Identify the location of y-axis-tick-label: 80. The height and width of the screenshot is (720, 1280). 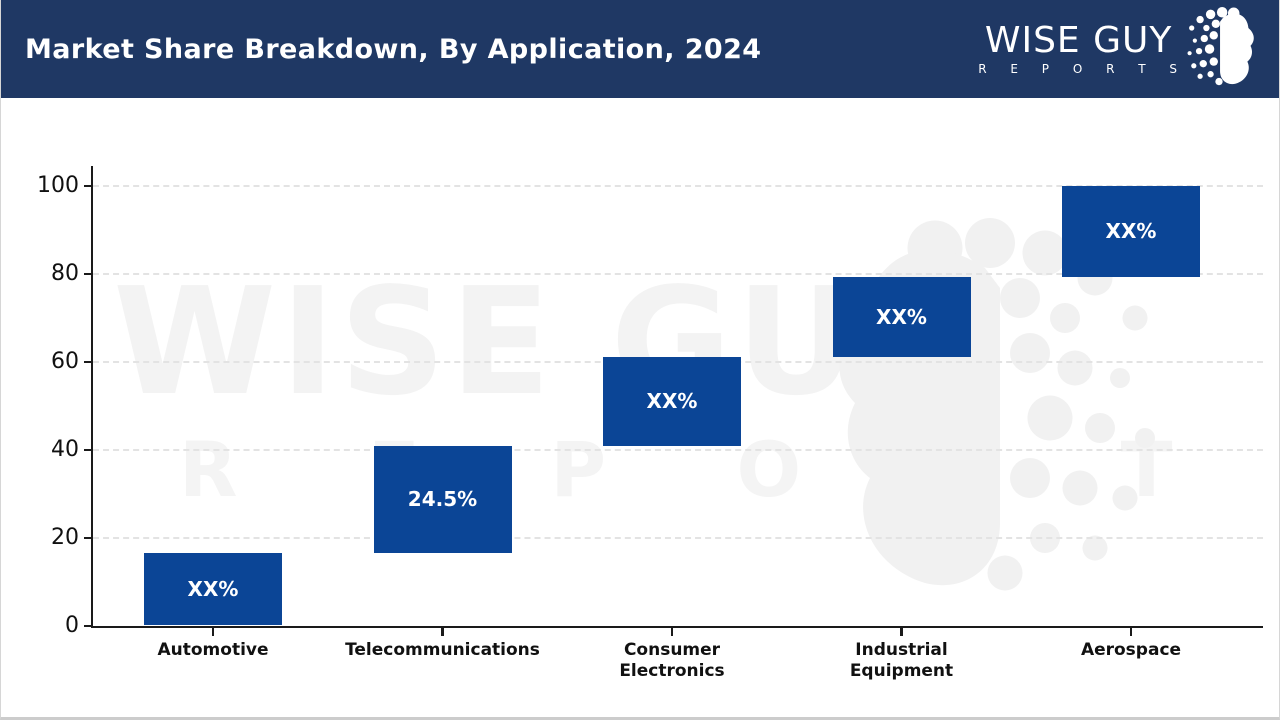
(65, 273).